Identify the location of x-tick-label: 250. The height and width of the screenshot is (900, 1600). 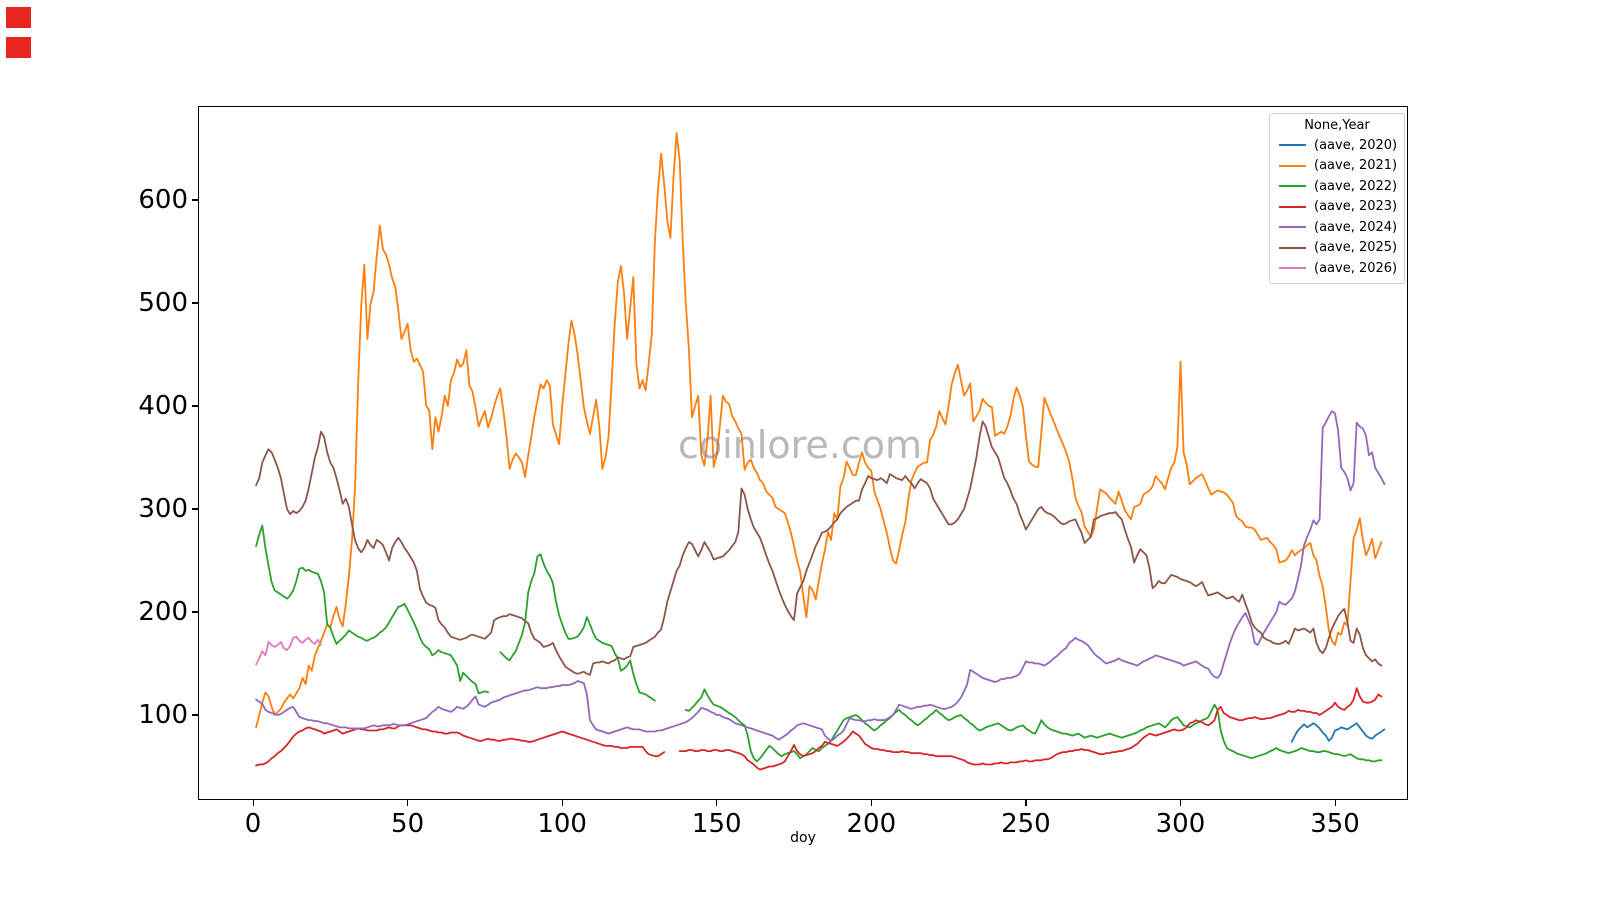
(1026, 824).